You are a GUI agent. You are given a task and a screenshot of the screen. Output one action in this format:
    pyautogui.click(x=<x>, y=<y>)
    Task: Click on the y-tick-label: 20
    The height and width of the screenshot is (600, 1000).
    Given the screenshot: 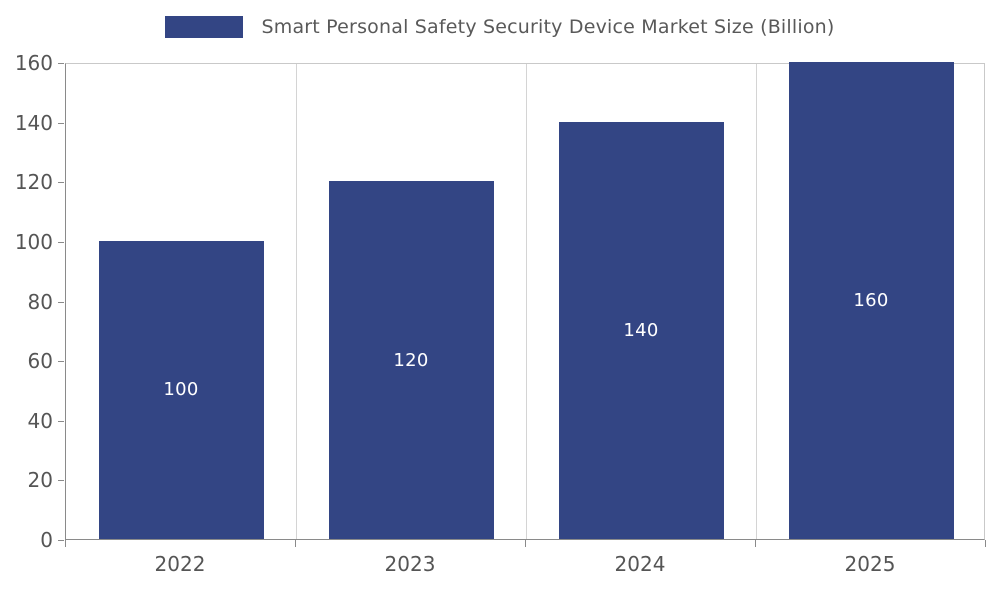 What is the action you would take?
    pyautogui.click(x=40, y=480)
    